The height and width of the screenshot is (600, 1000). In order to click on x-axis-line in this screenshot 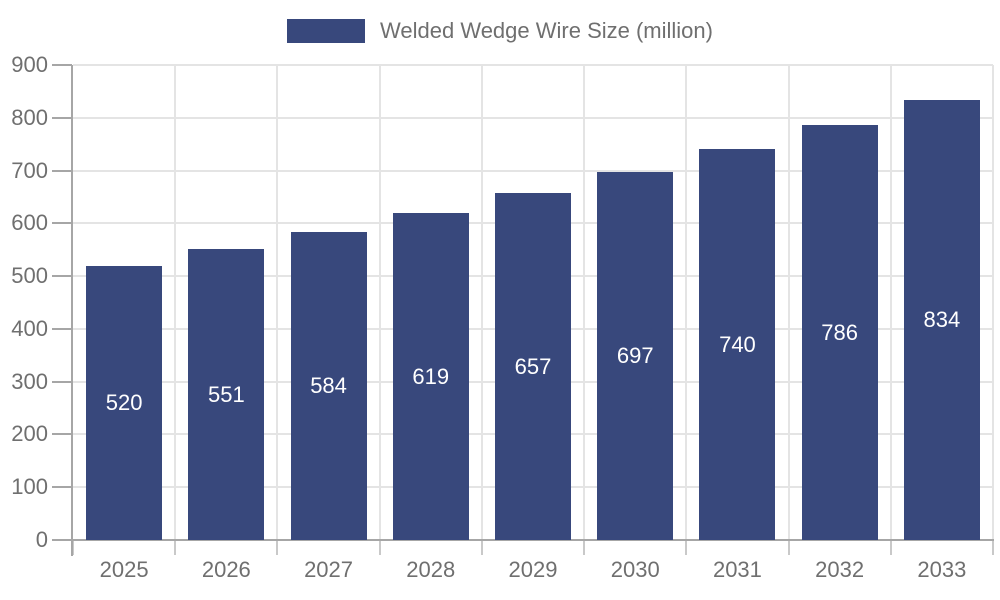, I will do `click(532, 540)`.